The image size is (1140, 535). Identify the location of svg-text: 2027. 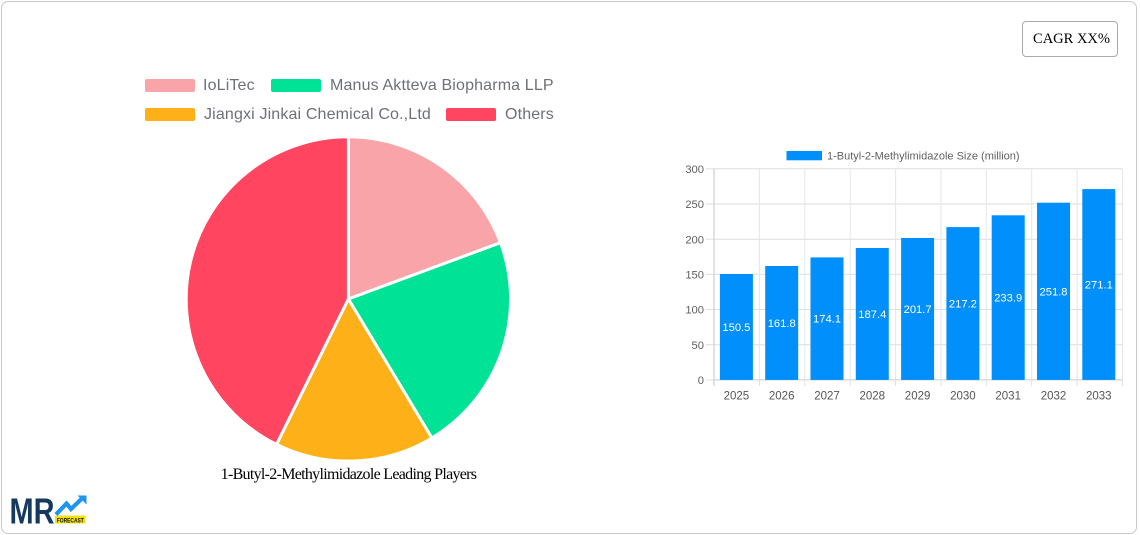
(827, 396).